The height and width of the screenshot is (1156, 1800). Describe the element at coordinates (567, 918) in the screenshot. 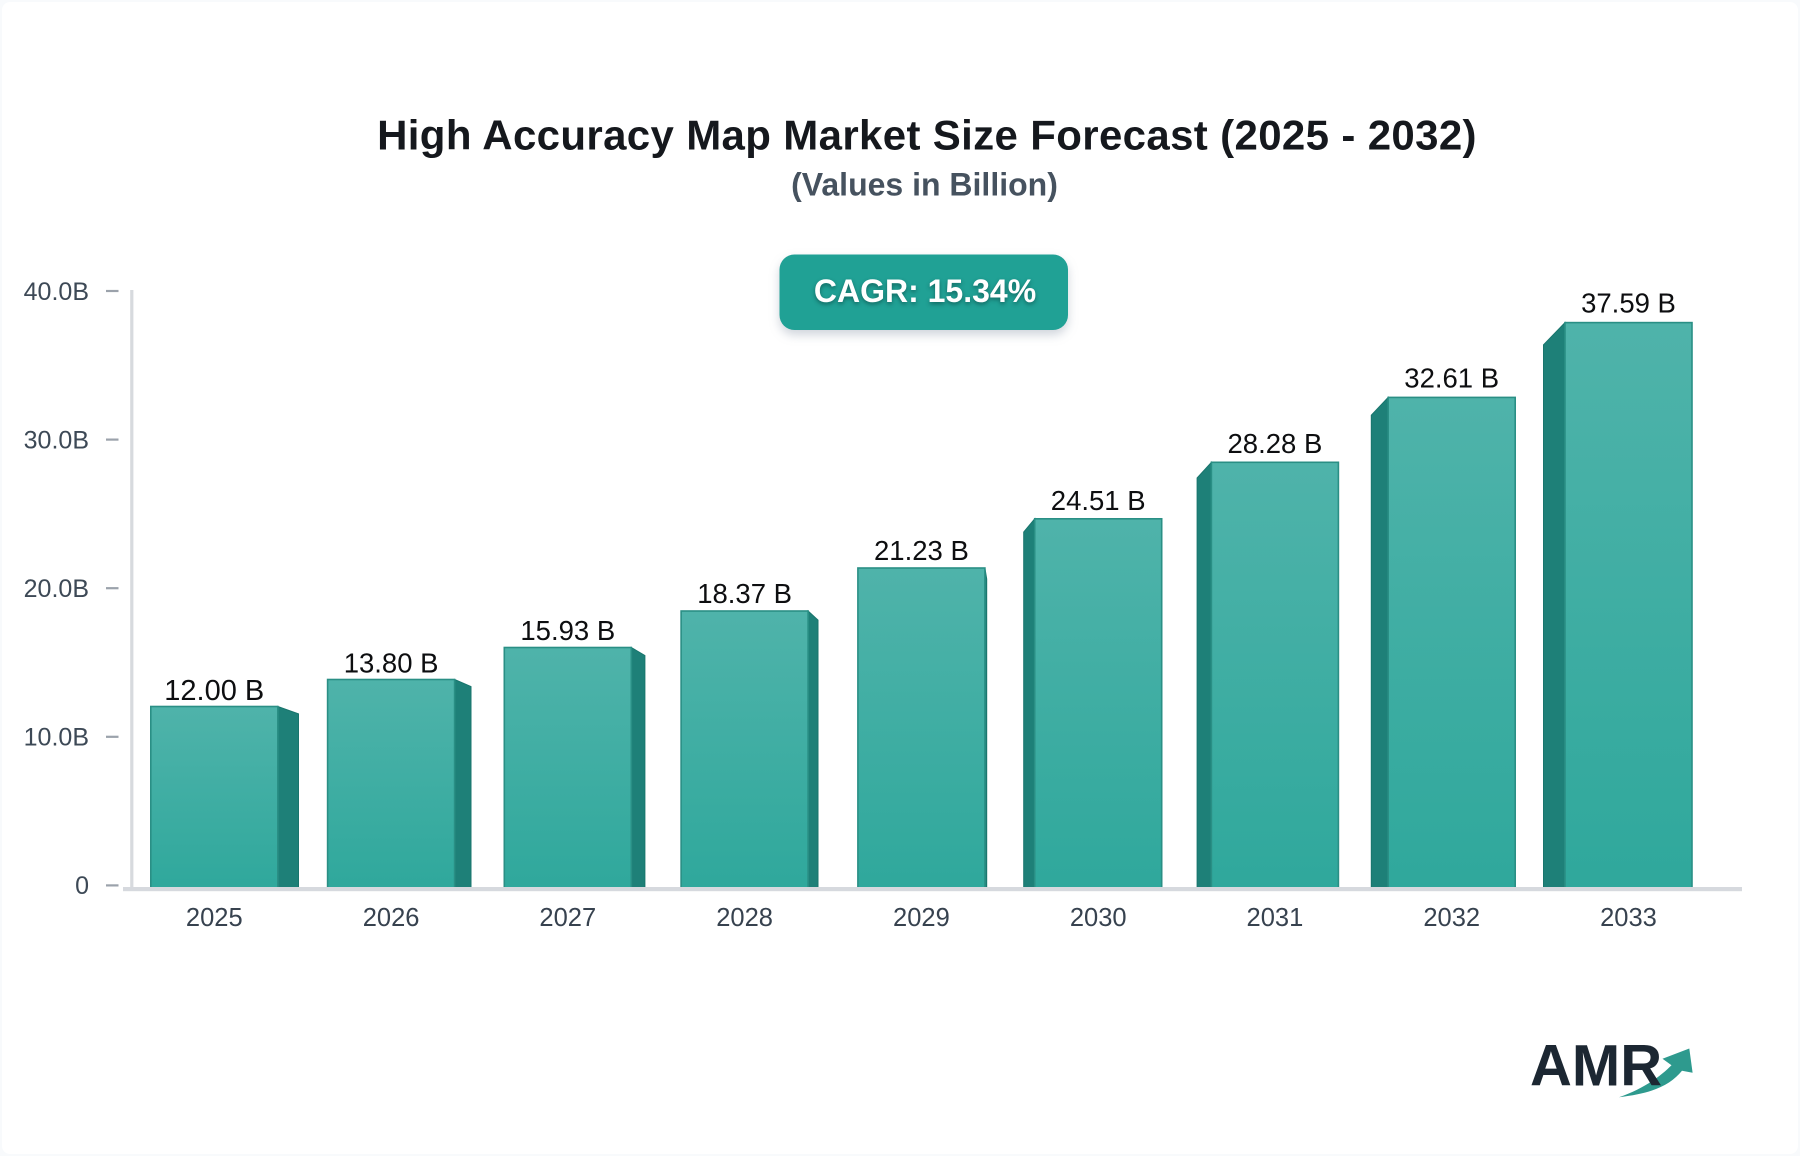

I see `svg-text: 2027` at that location.